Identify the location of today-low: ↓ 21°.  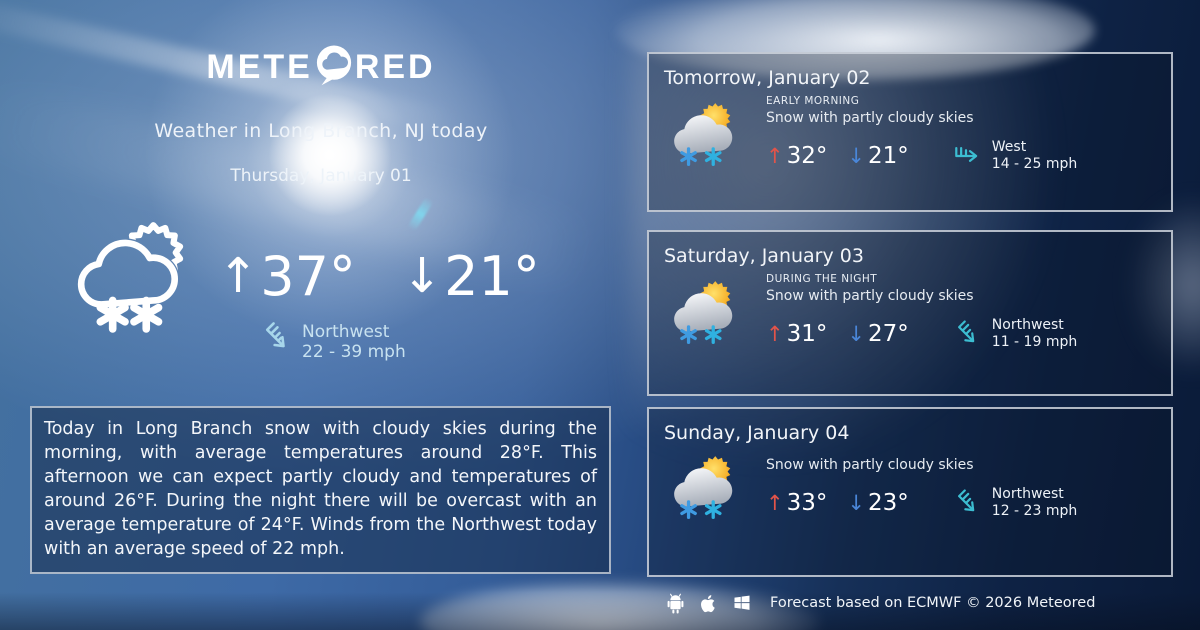
(471, 276).